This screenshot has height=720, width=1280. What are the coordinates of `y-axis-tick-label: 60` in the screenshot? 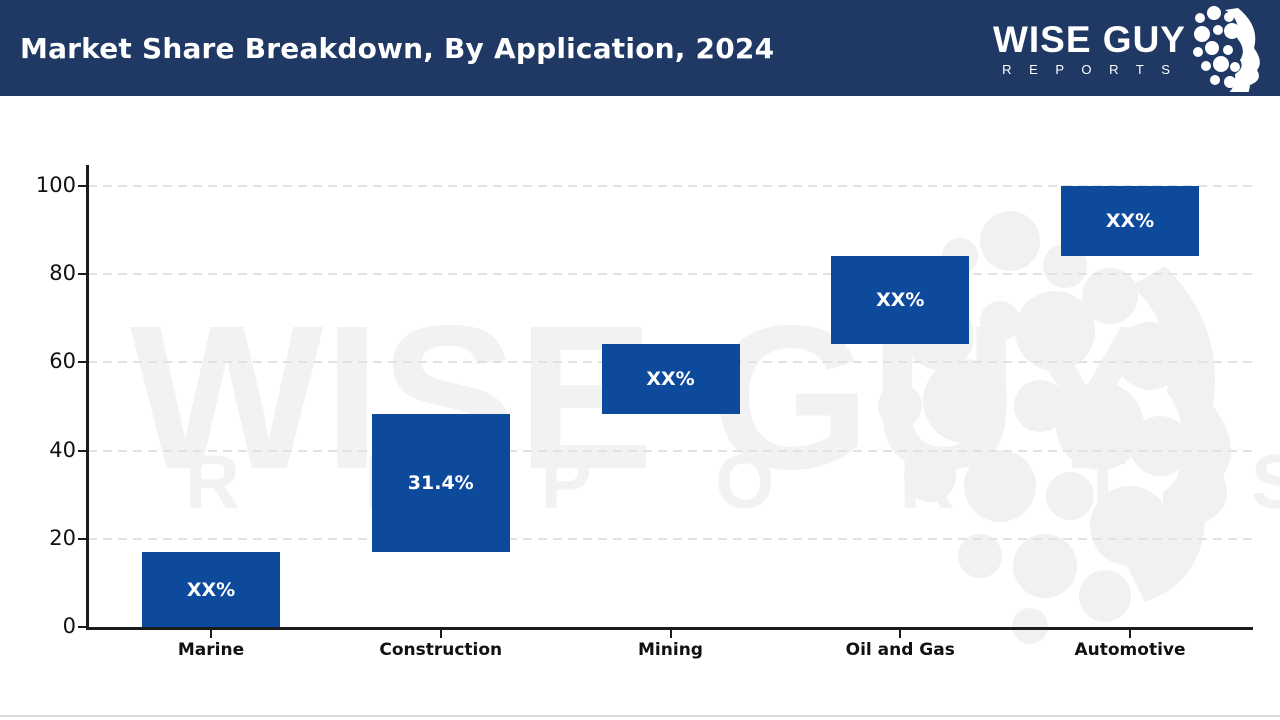 It's located at (62, 361).